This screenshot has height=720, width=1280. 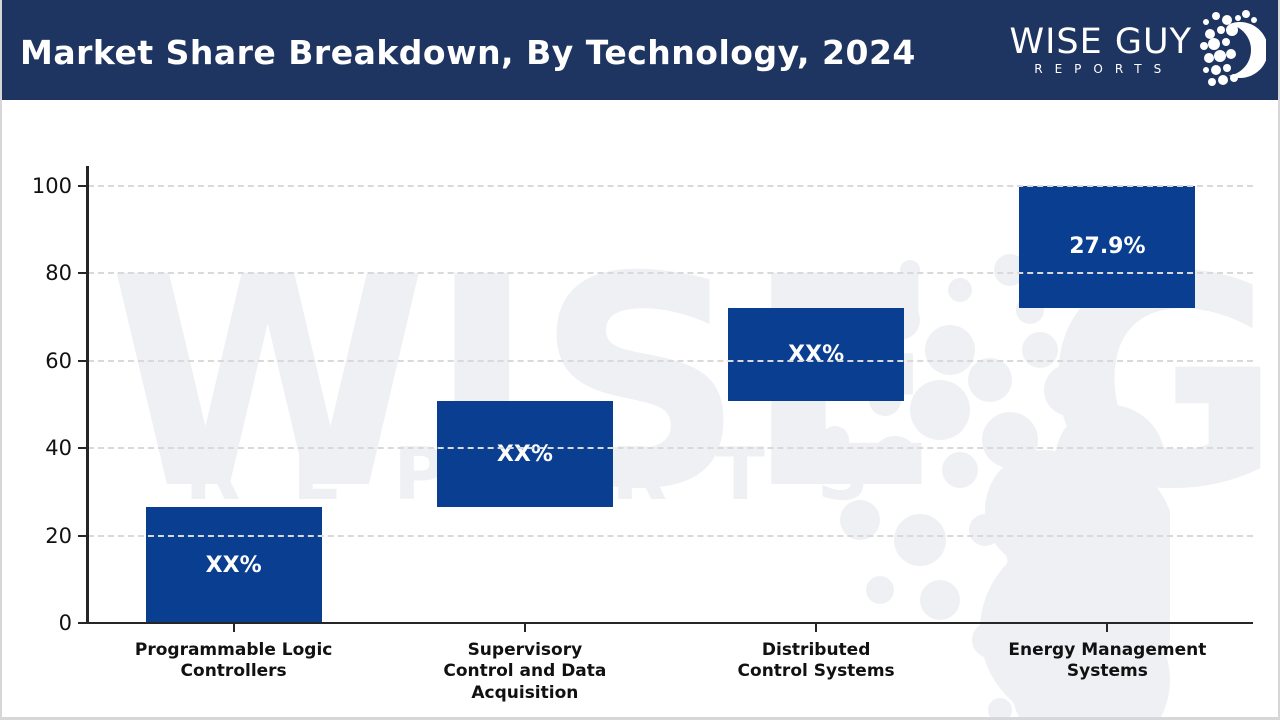 What do you see at coordinates (58, 535) in the screenshot?
I see `y-tick-label-20: 20` at bounding box center [58, 535].